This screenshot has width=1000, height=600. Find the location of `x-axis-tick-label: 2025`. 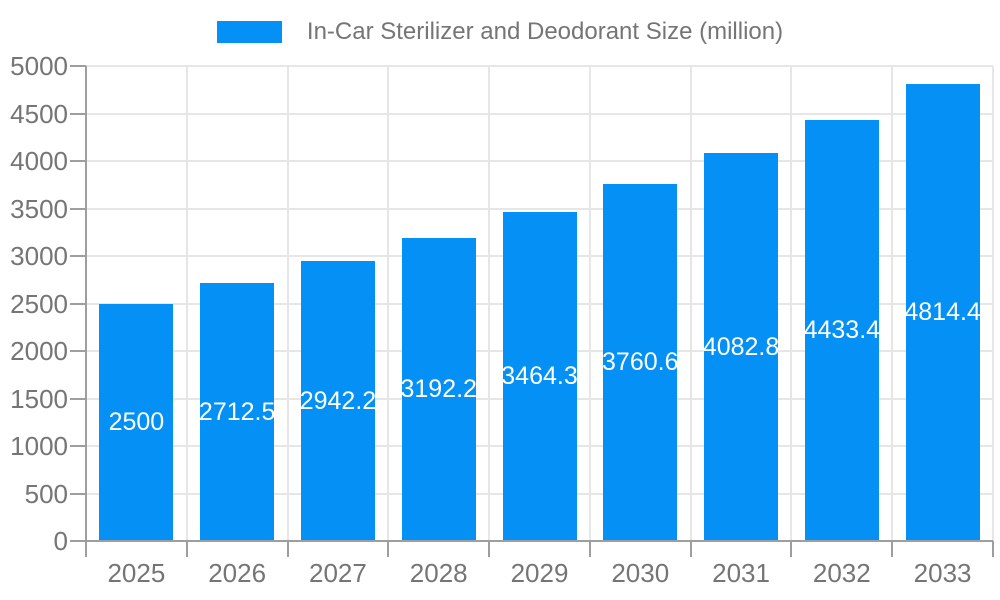

x-axis-tick-label: 2025 is located at coordinates (136, 573).